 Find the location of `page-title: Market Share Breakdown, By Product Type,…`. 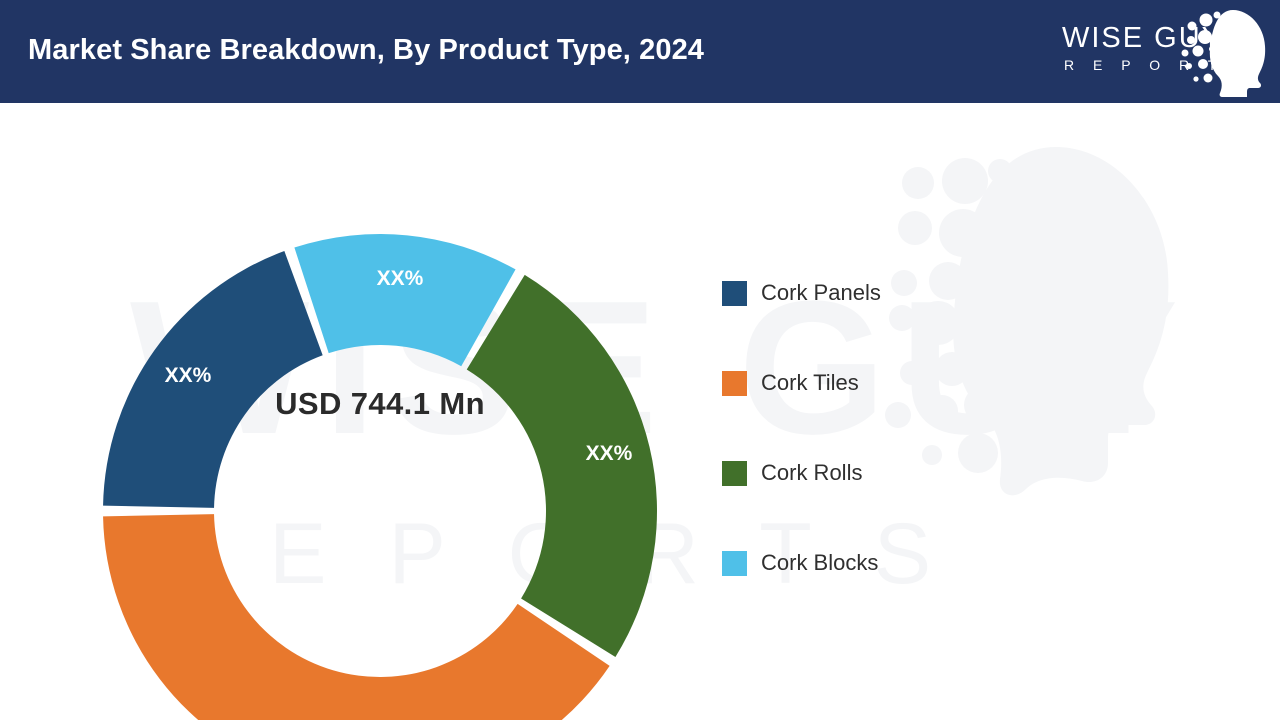

page-title: Market Share Breakdown, By Product Type,… is located at coordinates (366, 50).